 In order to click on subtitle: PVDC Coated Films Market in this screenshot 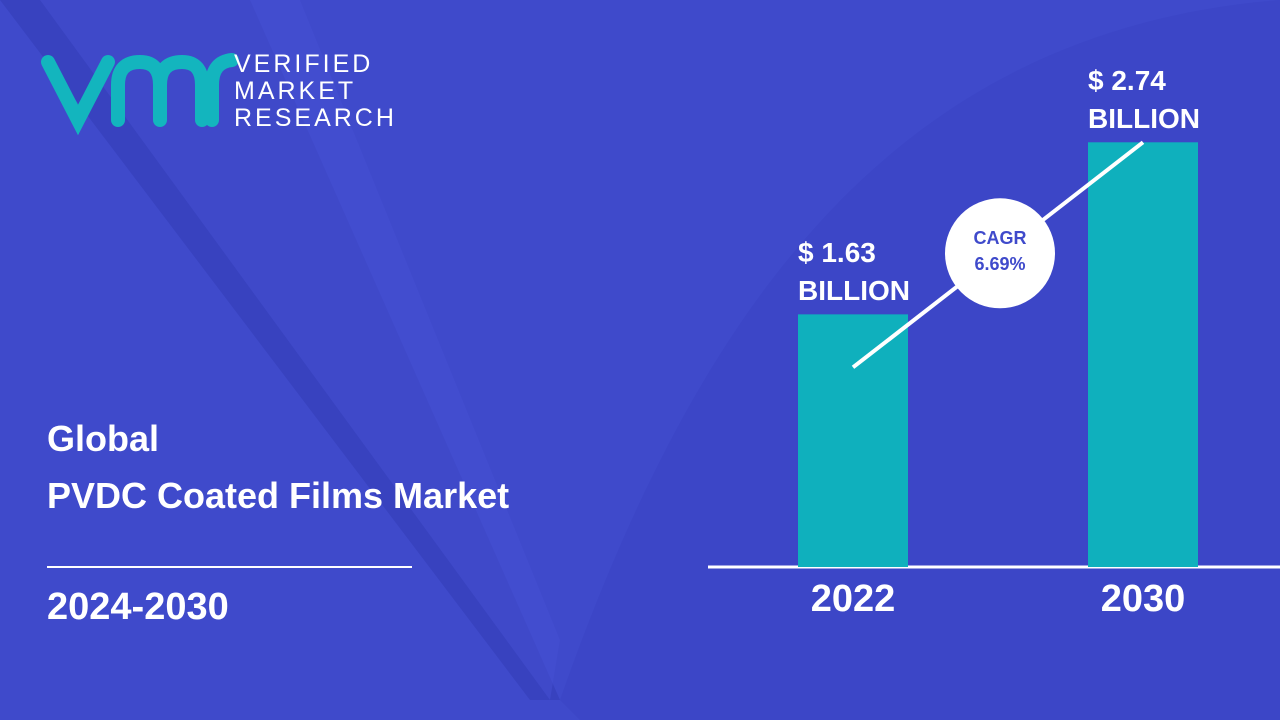, I will do `click(278, 495)`.